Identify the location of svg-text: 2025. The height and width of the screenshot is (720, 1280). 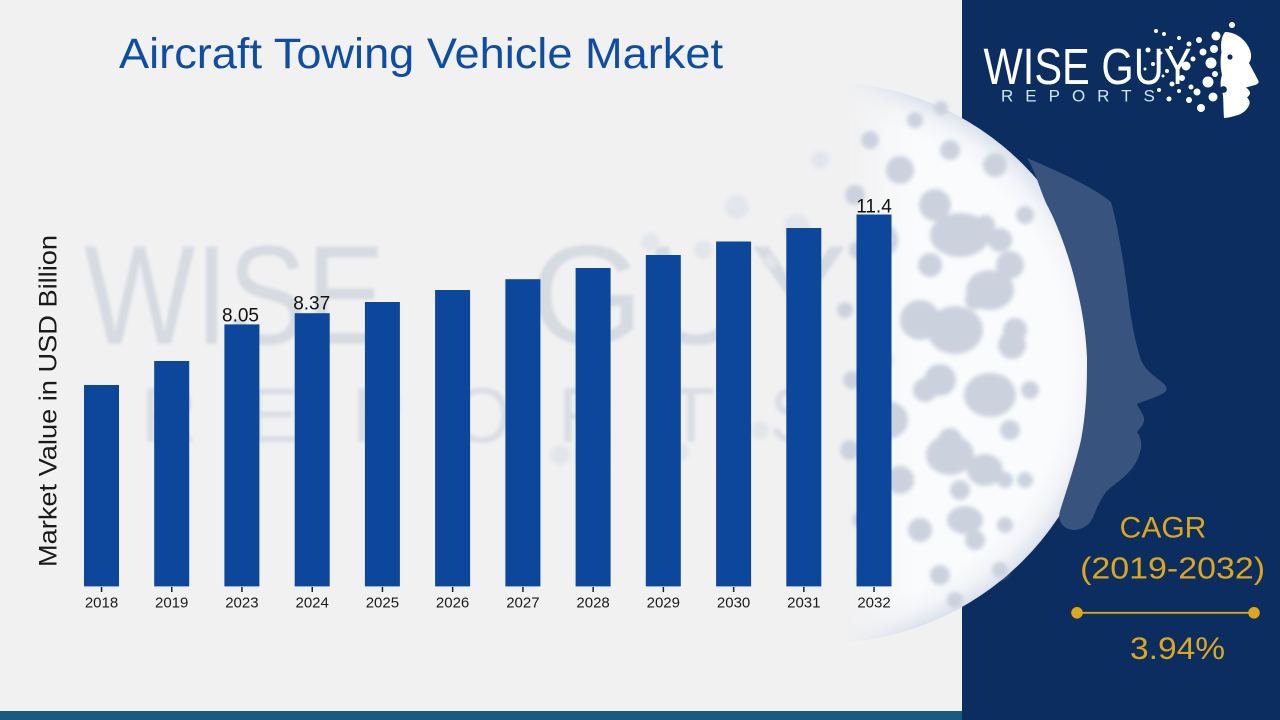
(382, 603).